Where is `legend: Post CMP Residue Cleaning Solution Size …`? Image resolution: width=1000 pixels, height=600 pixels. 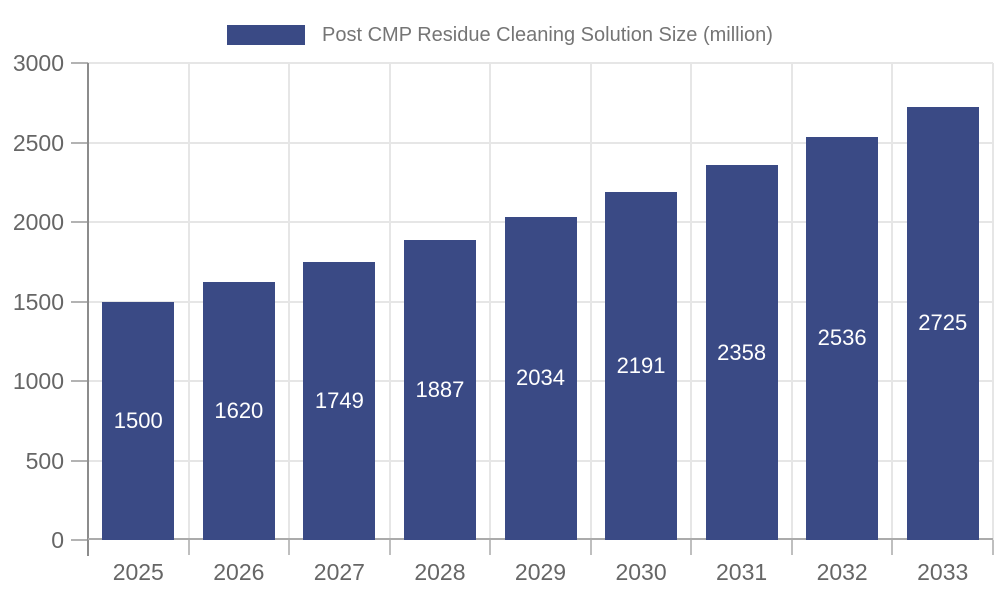 legend: Post CMP Residue Cleaning Solution Size … is located at coordinates (500, 35).